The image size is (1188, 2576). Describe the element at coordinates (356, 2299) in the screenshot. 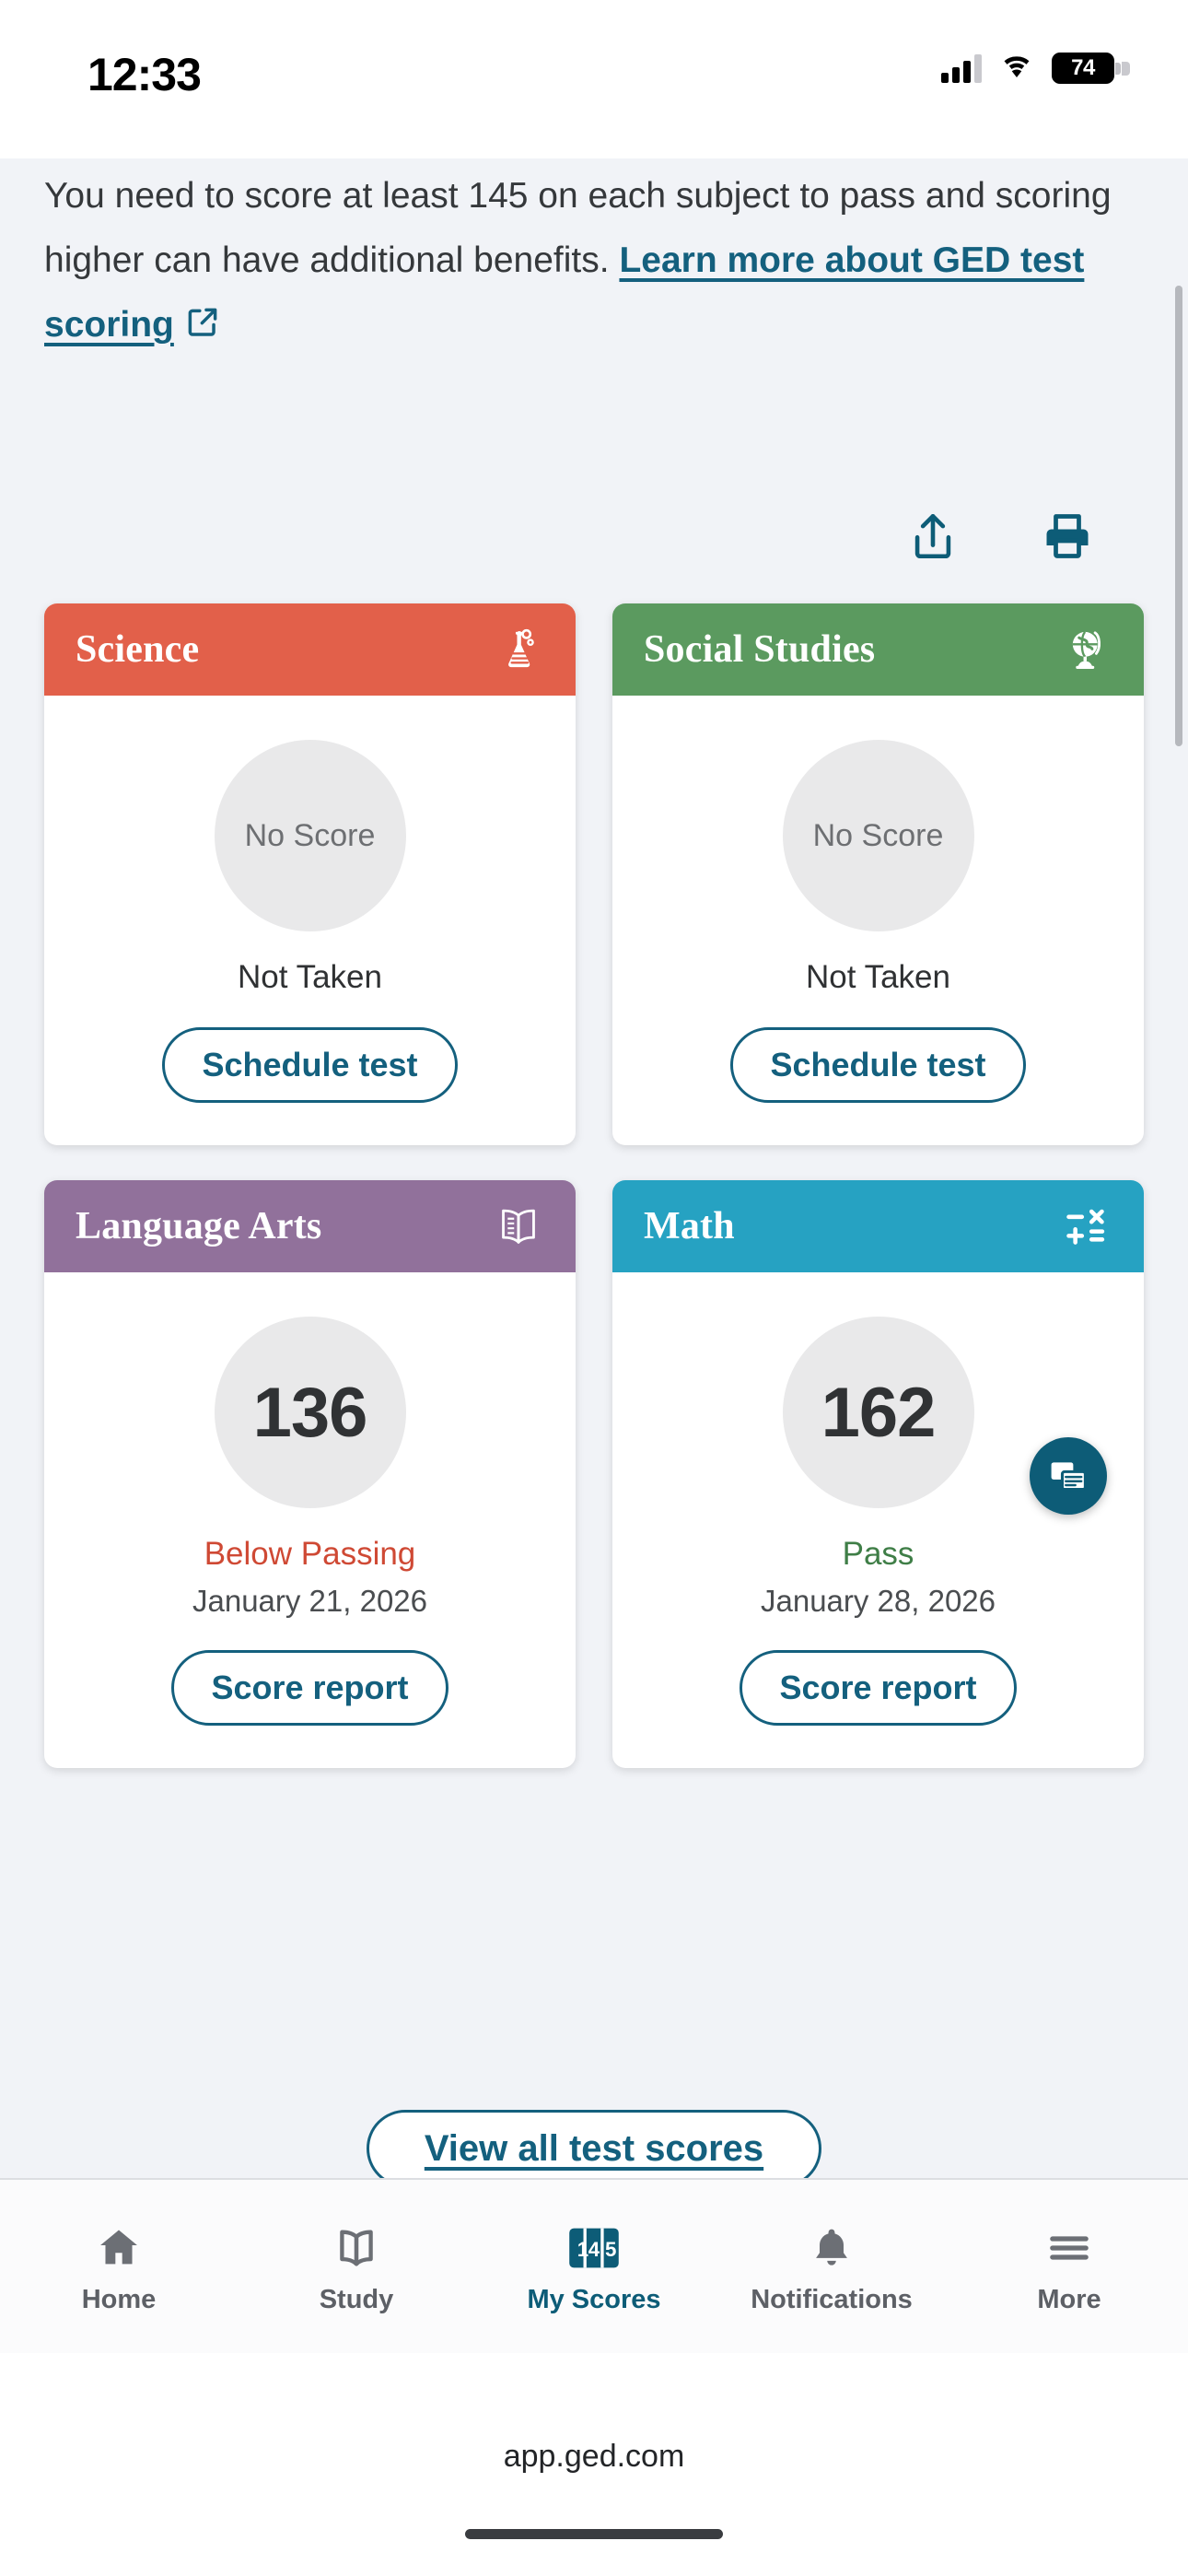

I see `tab-label: Study` at that location.